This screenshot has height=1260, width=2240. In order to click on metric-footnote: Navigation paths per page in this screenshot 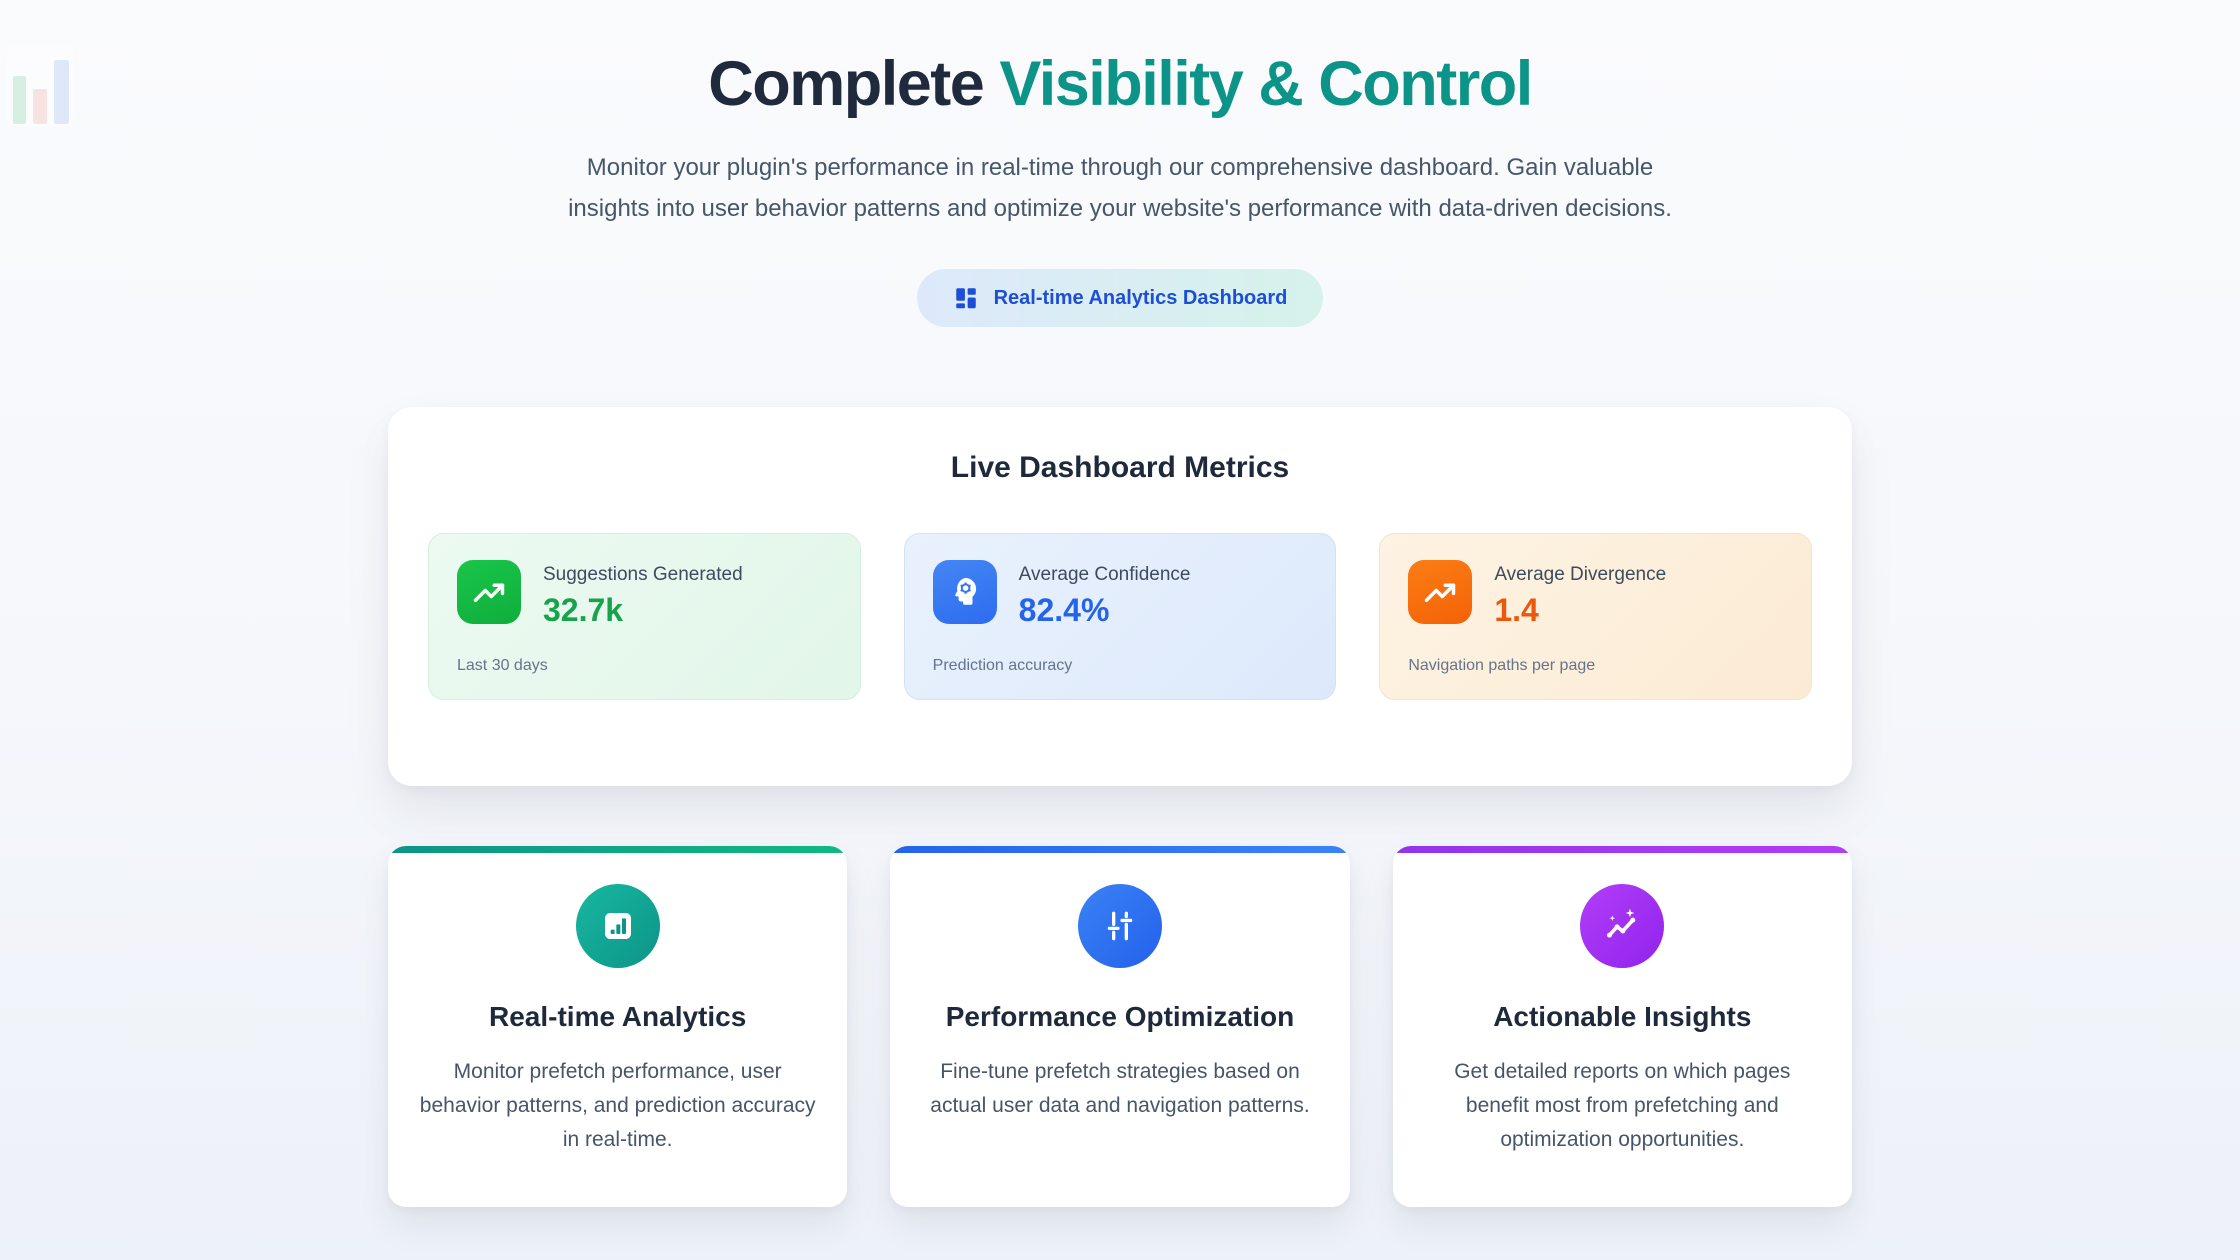, I will do `click(1502, 665)`.